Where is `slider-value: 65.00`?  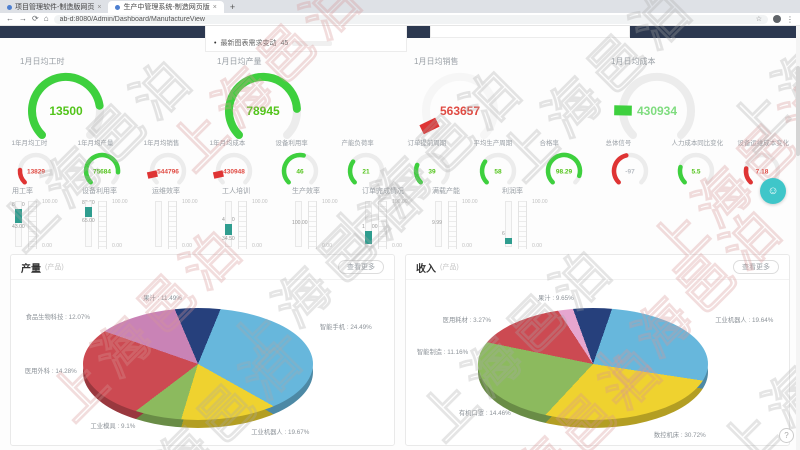 slider-value: 65.00 is located at coordinates (88, 221).